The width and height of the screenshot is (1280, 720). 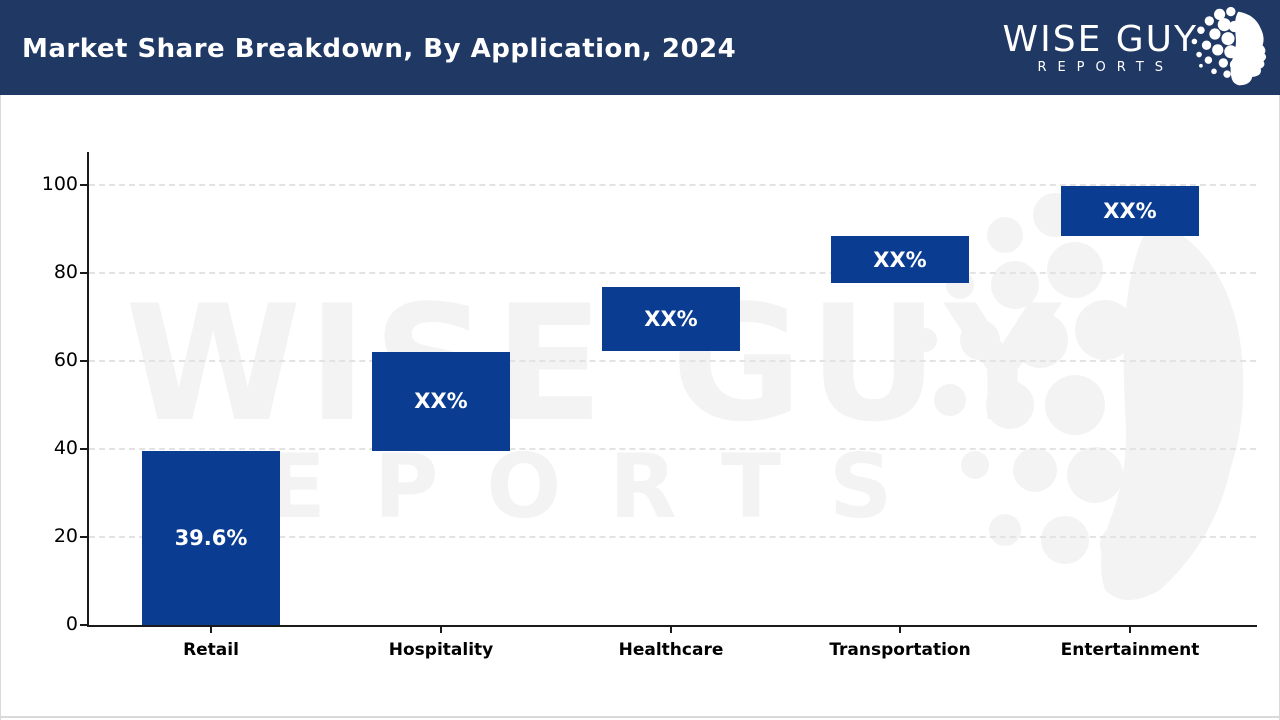 I want to click on y-tick-label: 60, so click(x=65, y=360).